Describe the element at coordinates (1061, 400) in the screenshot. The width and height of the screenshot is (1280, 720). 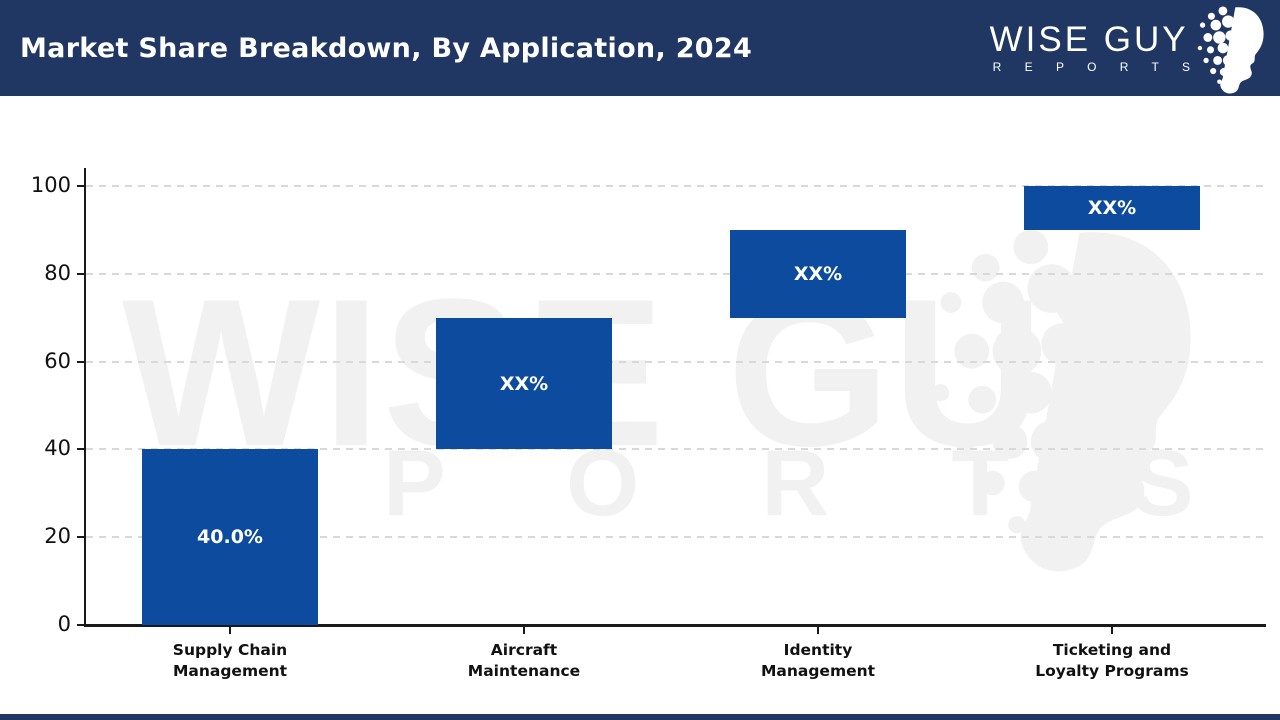
I see `watermark-head-icon` at that location.